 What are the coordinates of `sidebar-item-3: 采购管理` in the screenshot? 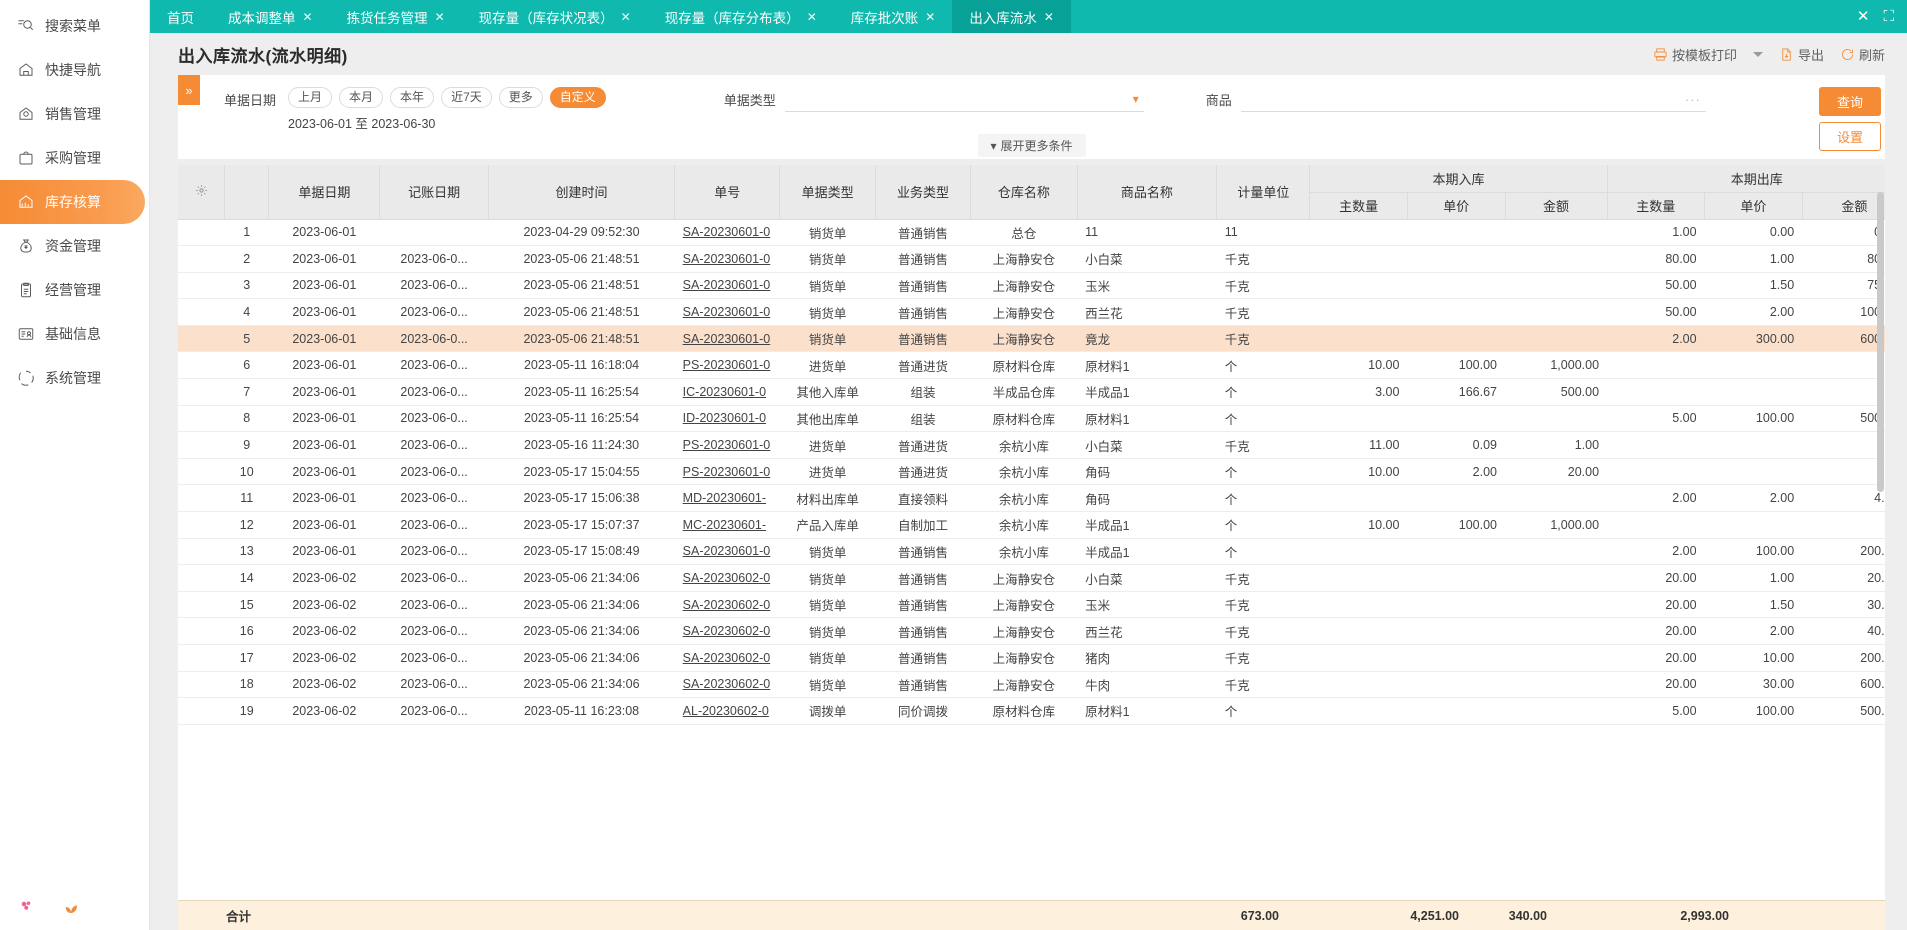 It's located at (74, 158).